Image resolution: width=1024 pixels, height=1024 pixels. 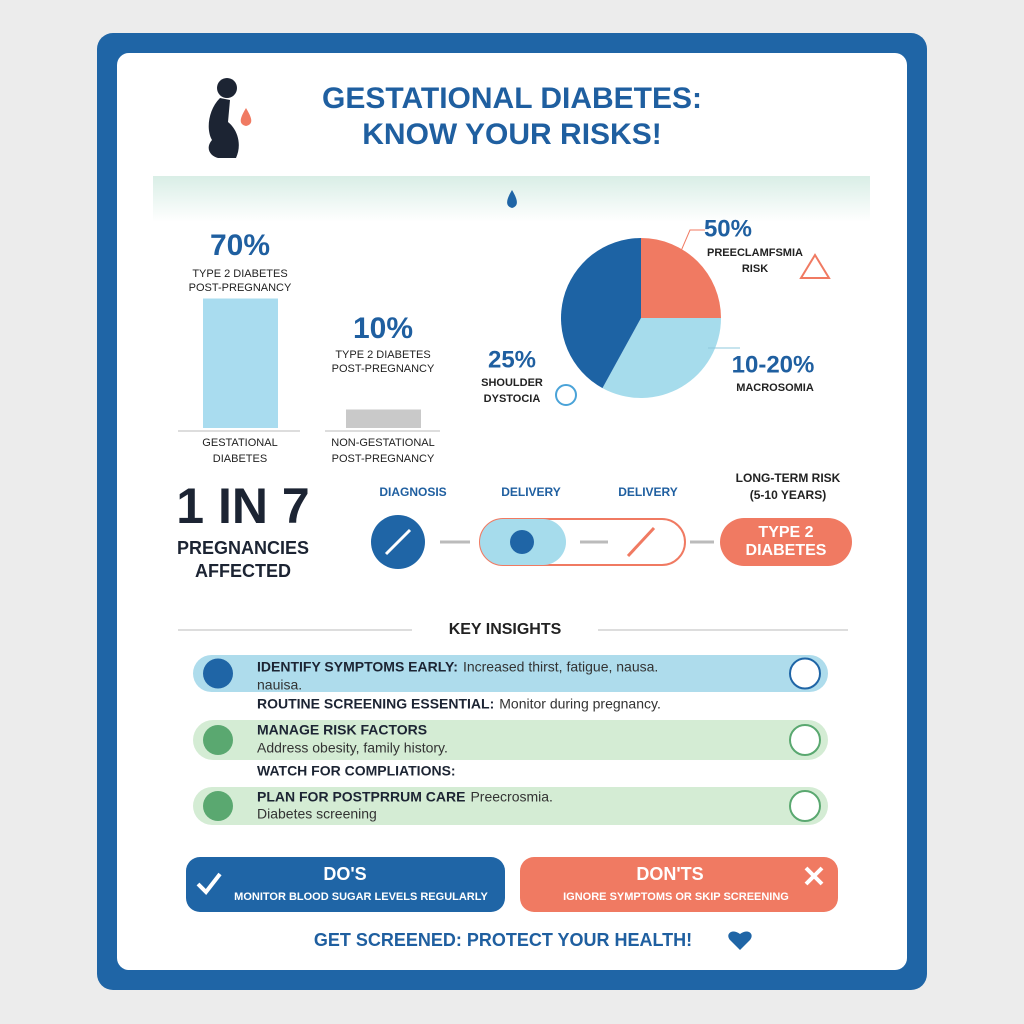 What do you see at coordinates (512, 399) in the screenshot?
I see `annotation-text: DYSTOCIA` at bounding box center [512, 399].